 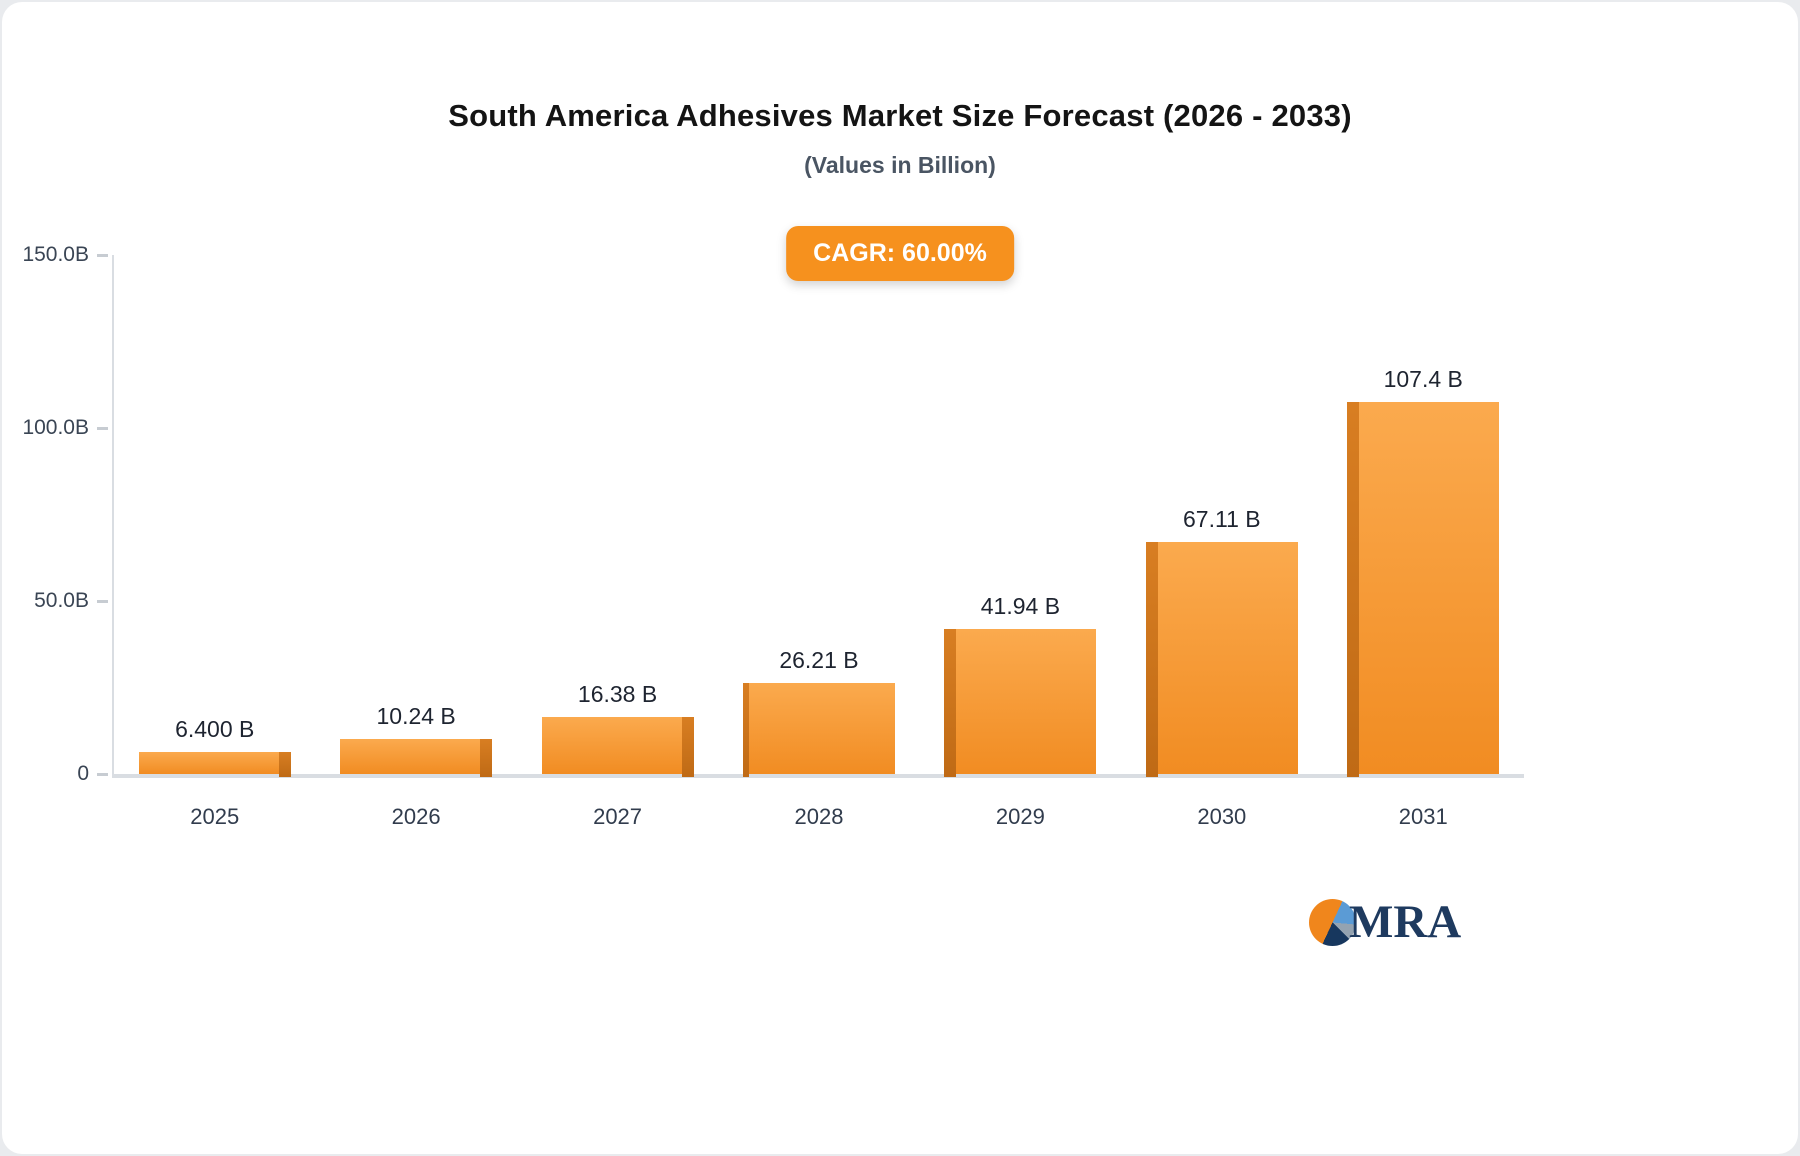 I want to click on bar-column-2028: 26.21 B 2028, so click(x=818, y=542).